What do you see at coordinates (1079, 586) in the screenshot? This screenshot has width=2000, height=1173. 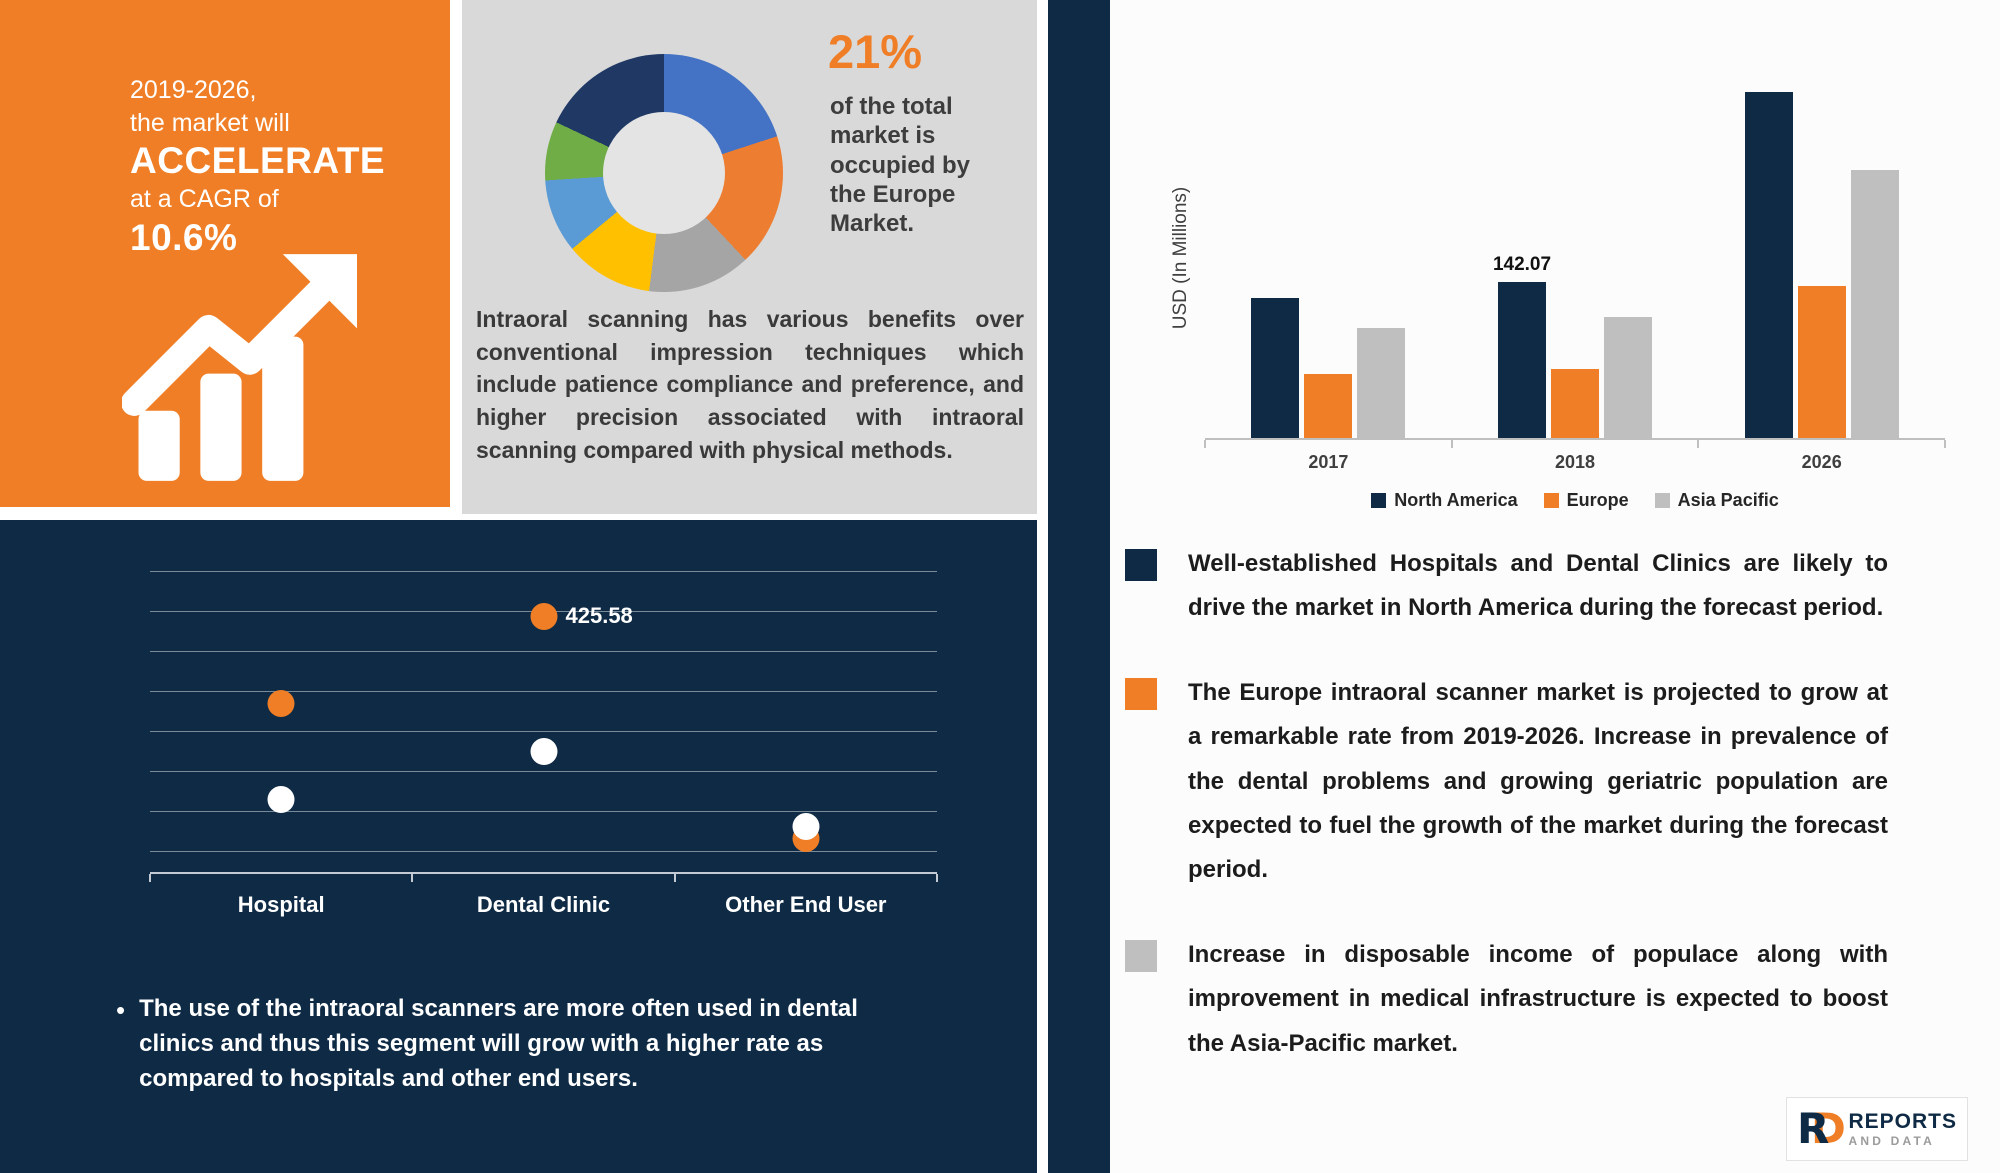 I see `divider-stripe` at bounding box center [1079, 586].